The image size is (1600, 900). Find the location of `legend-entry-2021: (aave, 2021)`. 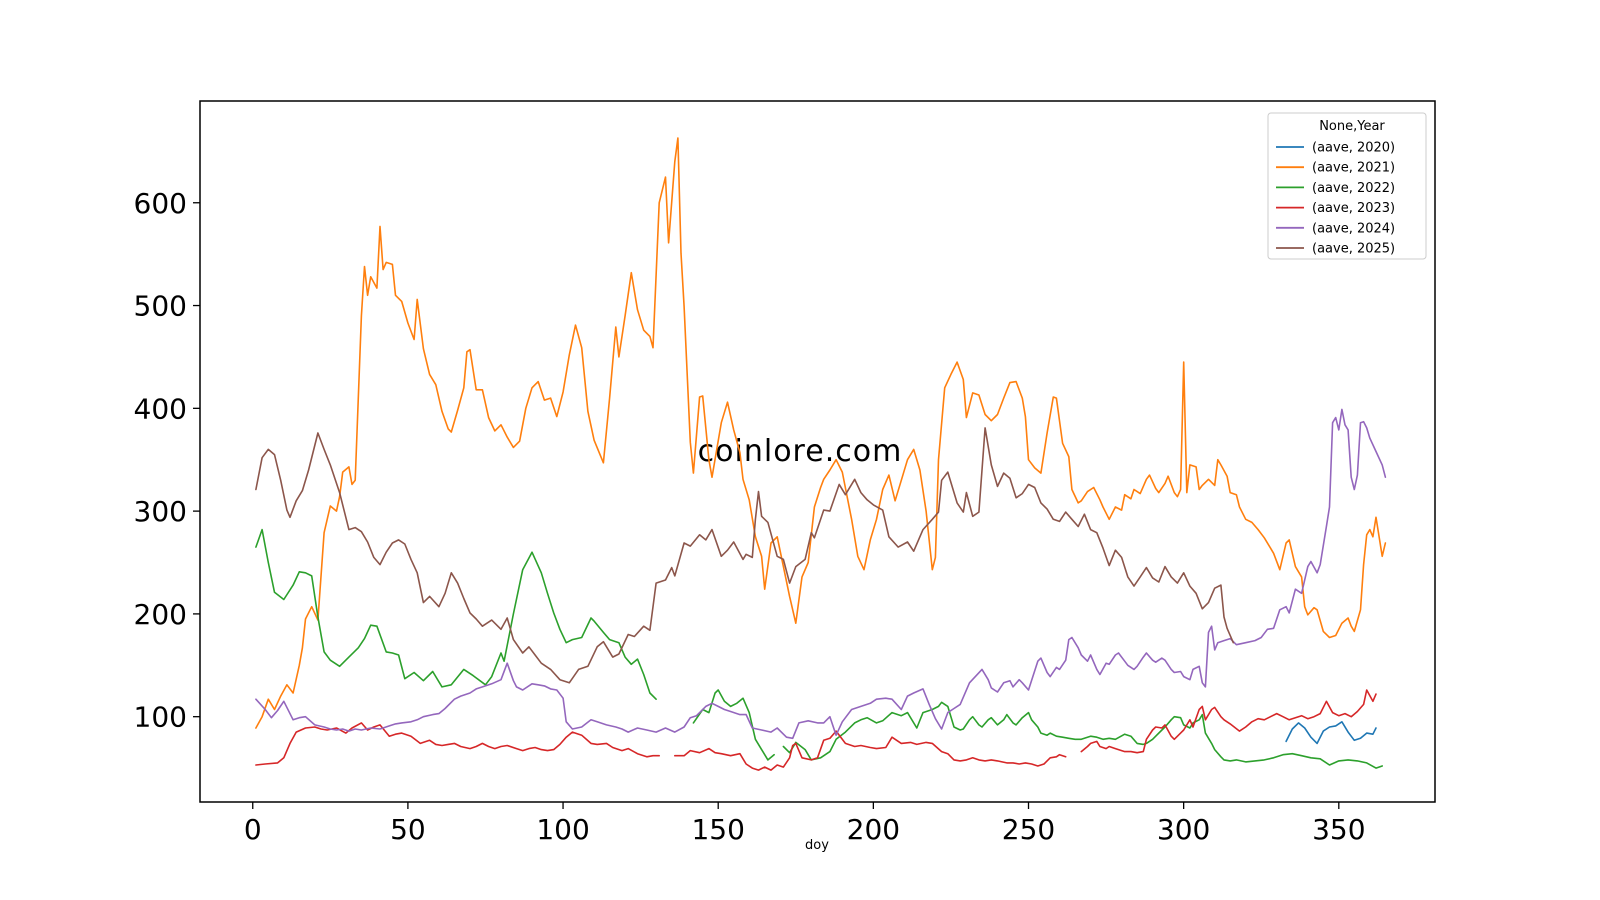

legend-entry-2021: (aave, 2021) is located at coordinates (1335, 168).